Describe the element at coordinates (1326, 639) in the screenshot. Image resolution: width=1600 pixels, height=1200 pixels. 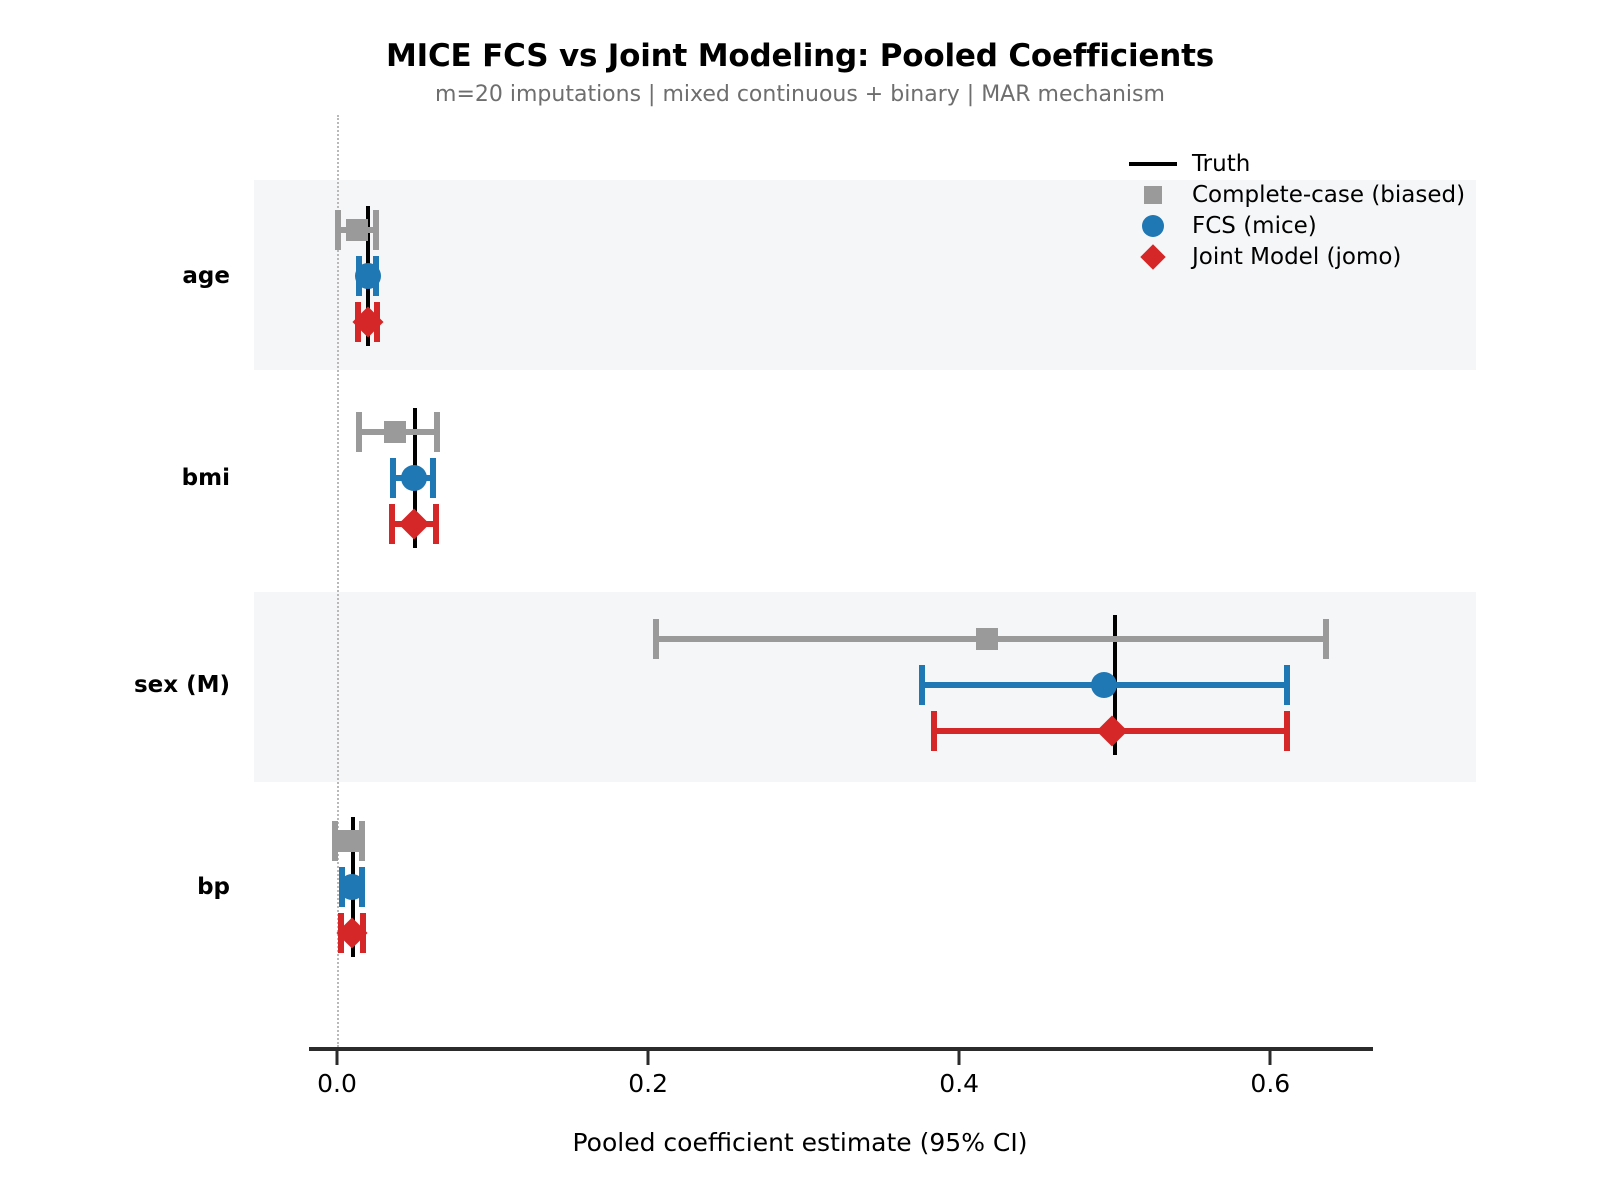
I see `complete-case-sexm-ci-cap-high` at that location.